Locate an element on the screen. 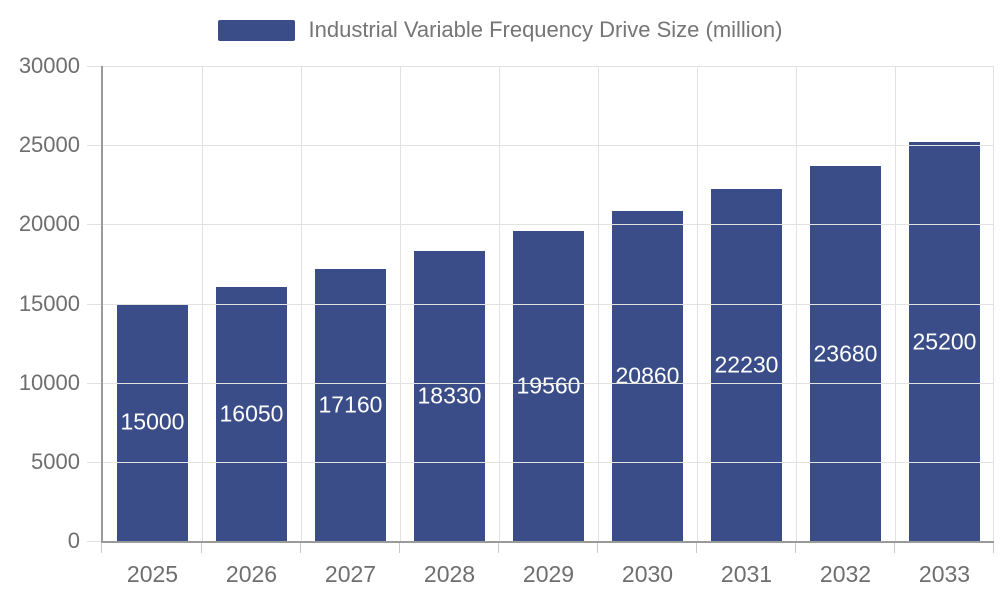  bar-value-label: 16050 is located at coordinates (251, 413).